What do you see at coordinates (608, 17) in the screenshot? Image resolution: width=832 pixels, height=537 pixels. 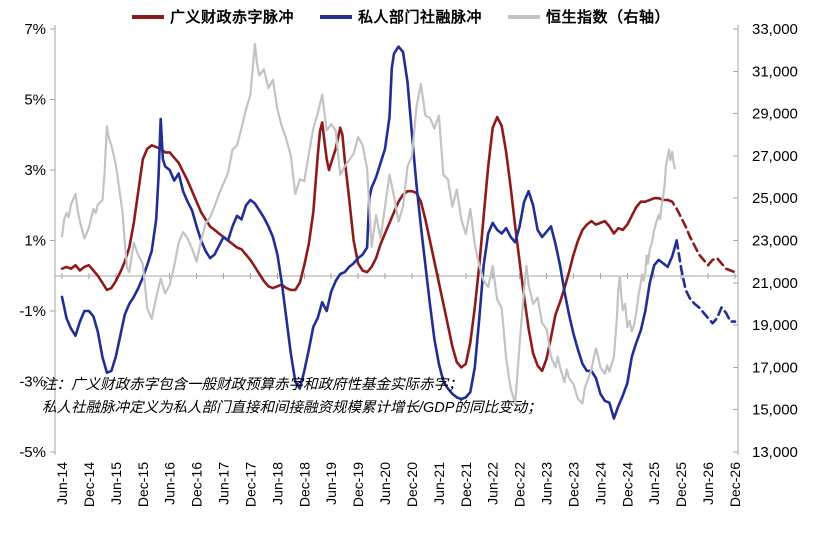 I see `legend-label-hang-seng: 恒生指数（右轴）` at bounding box center [608, 17].